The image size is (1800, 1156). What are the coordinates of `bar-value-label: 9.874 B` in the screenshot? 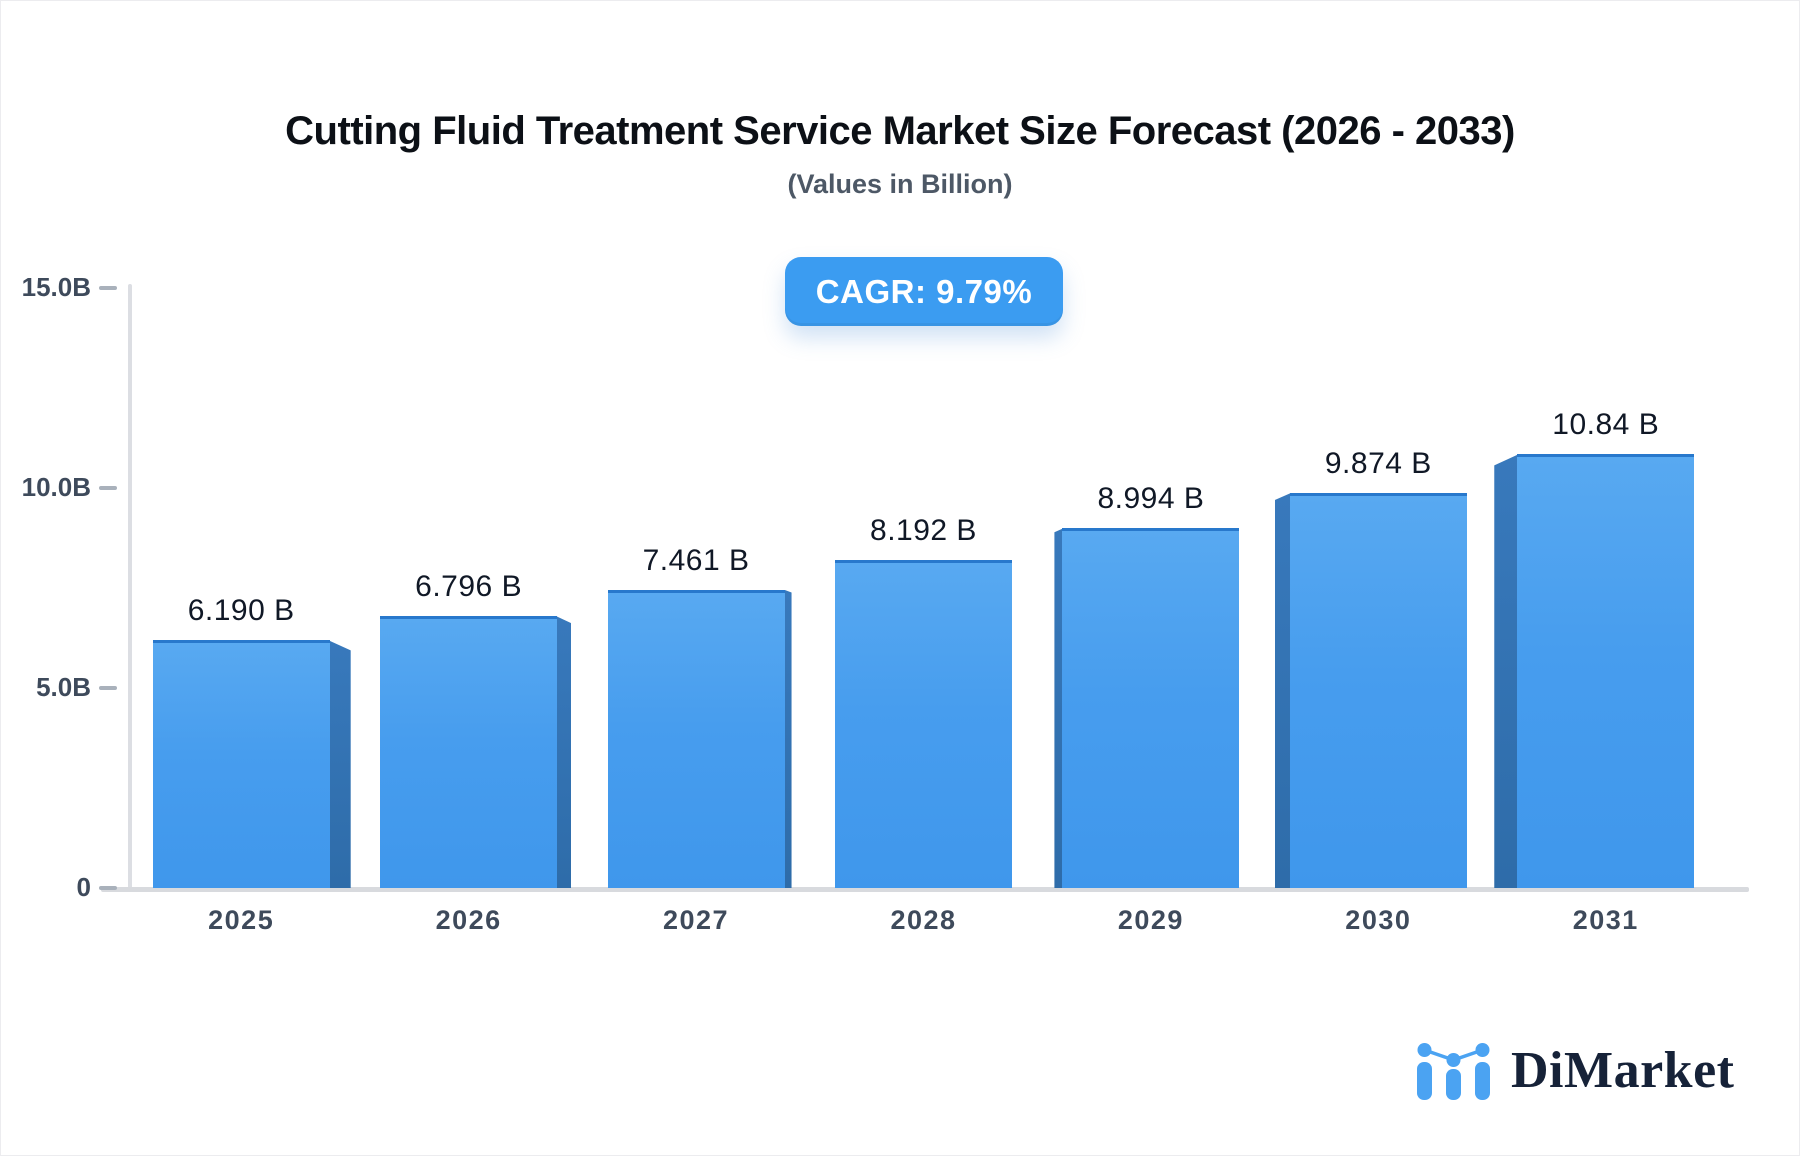 It's located at (1378, 464).